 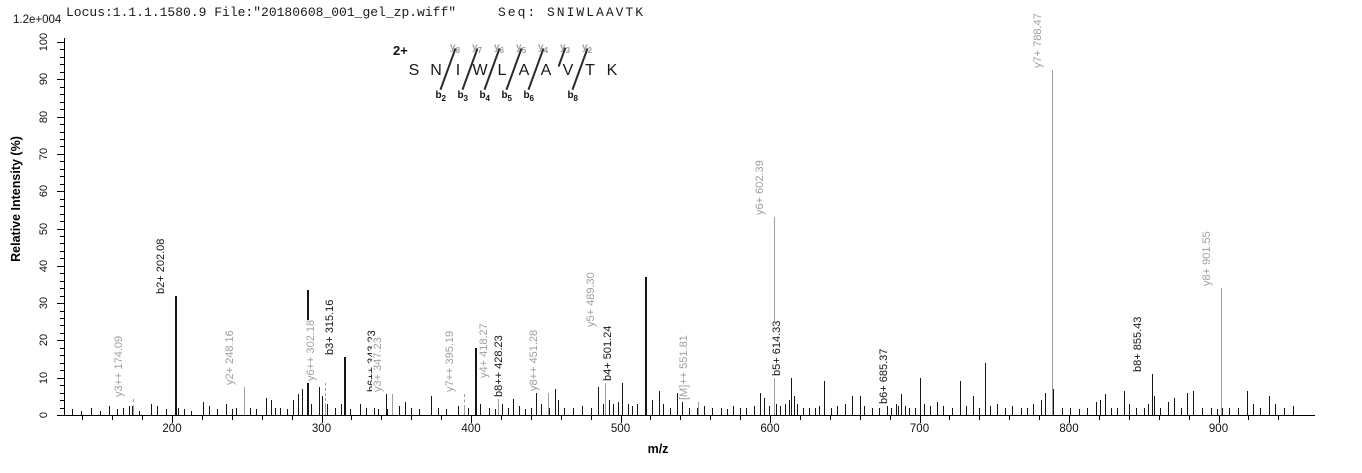 What do you see at coordinates (565, 48) in the screenshot?
I see `y-ion-label-y3: y3` at bounding box center [565, 48].